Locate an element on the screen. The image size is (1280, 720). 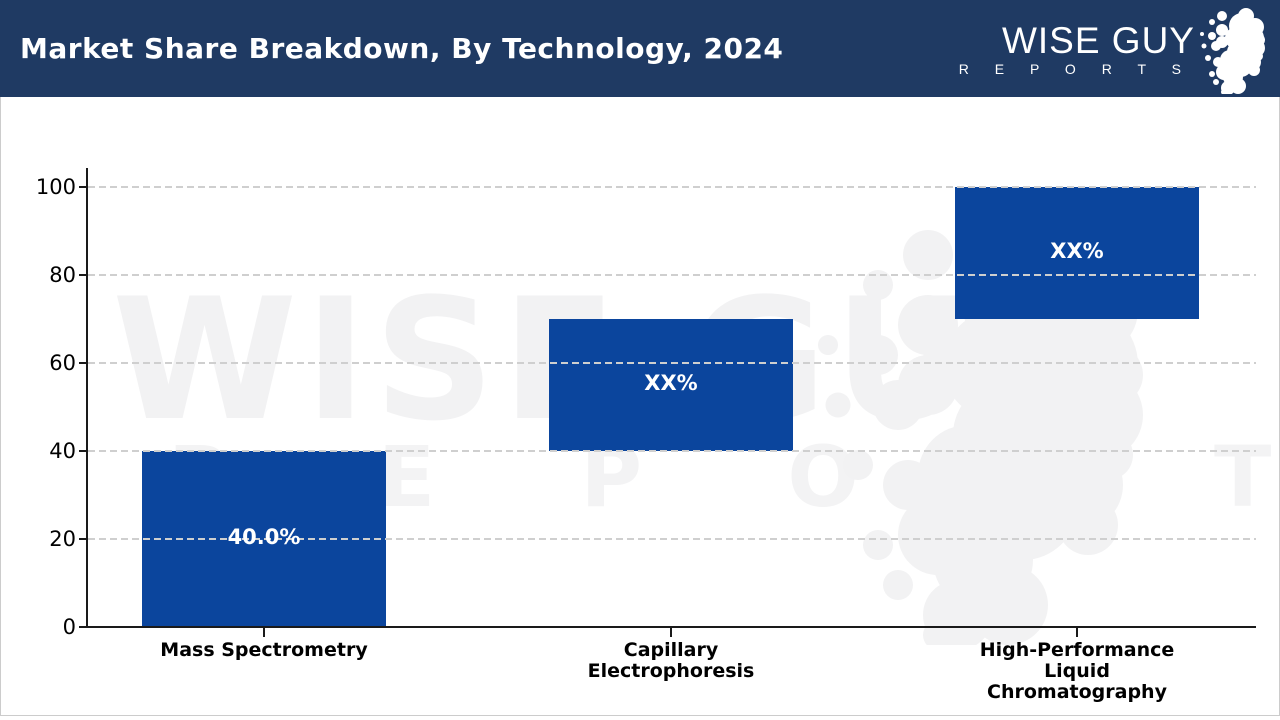
x-axis-category-label: Capillary Electrophoresis is located at coordinates (671, 660).